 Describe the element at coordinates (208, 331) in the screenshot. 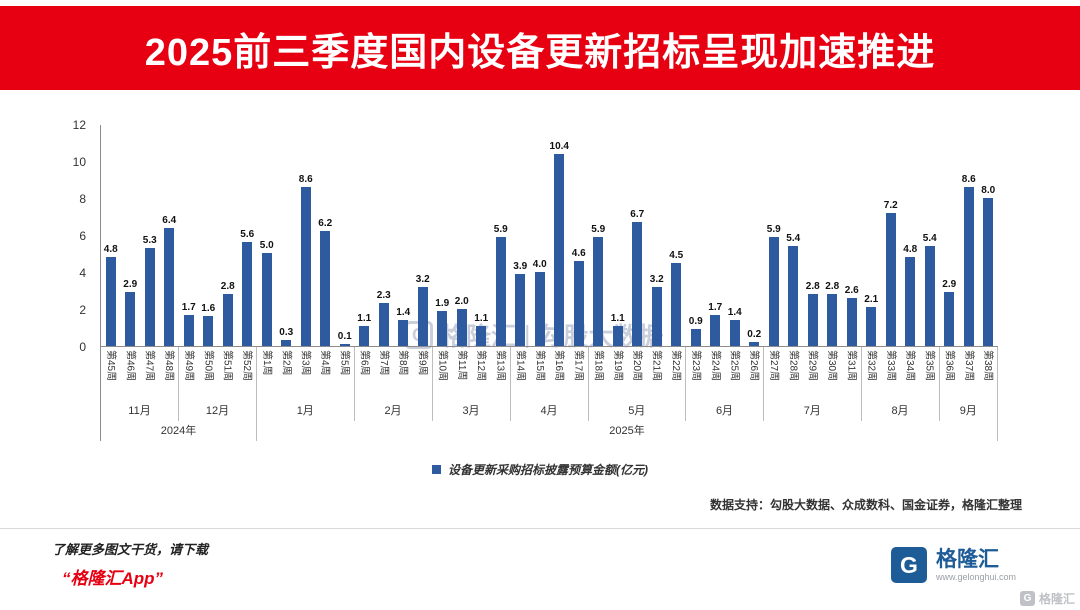

I see `bar-第50周` at that location.